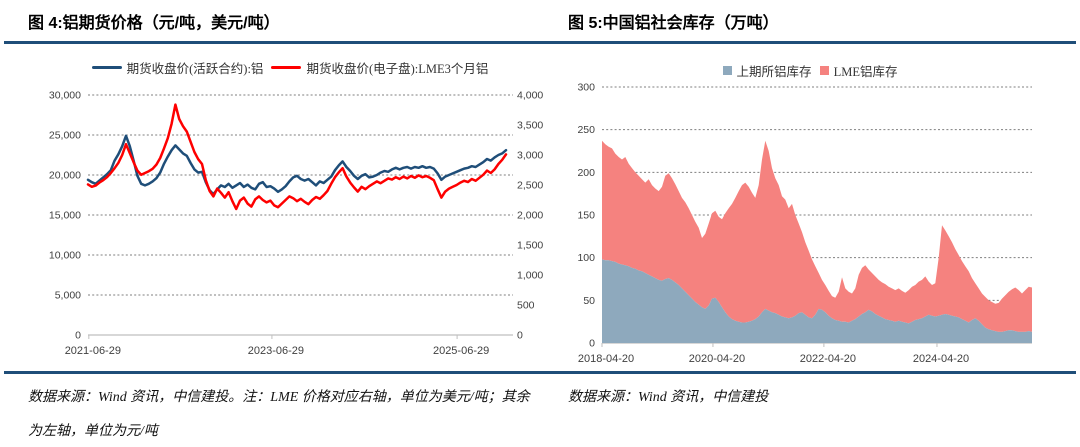 This screenshot has width=1080, height=447. What do you see at coordinates (717, 359) in the screenshot?
I see `x-axis-label: 2020-04-20` at bounding box center [717, 359].